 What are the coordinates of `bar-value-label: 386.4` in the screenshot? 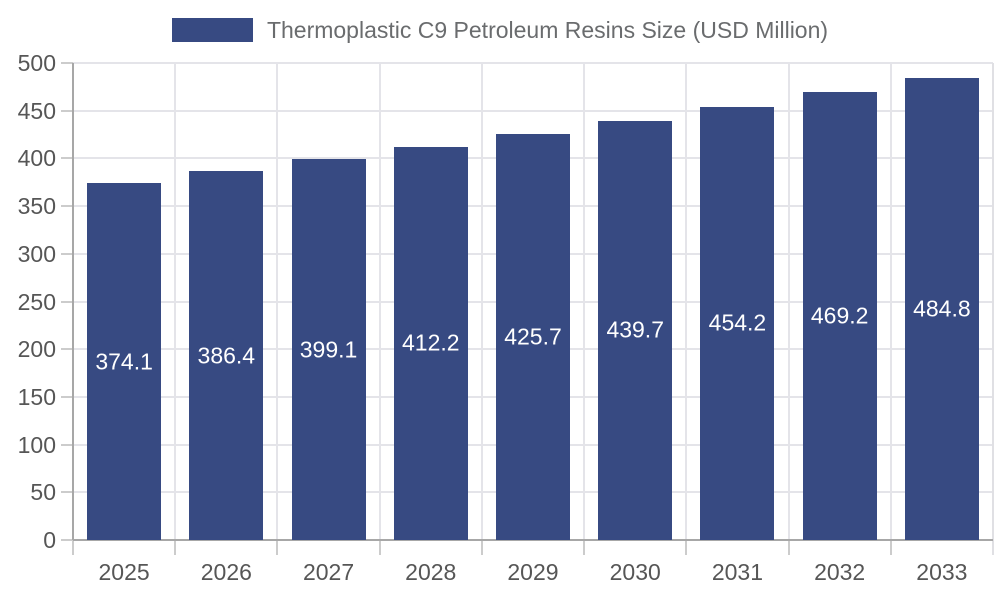 It's located at (226, 355).